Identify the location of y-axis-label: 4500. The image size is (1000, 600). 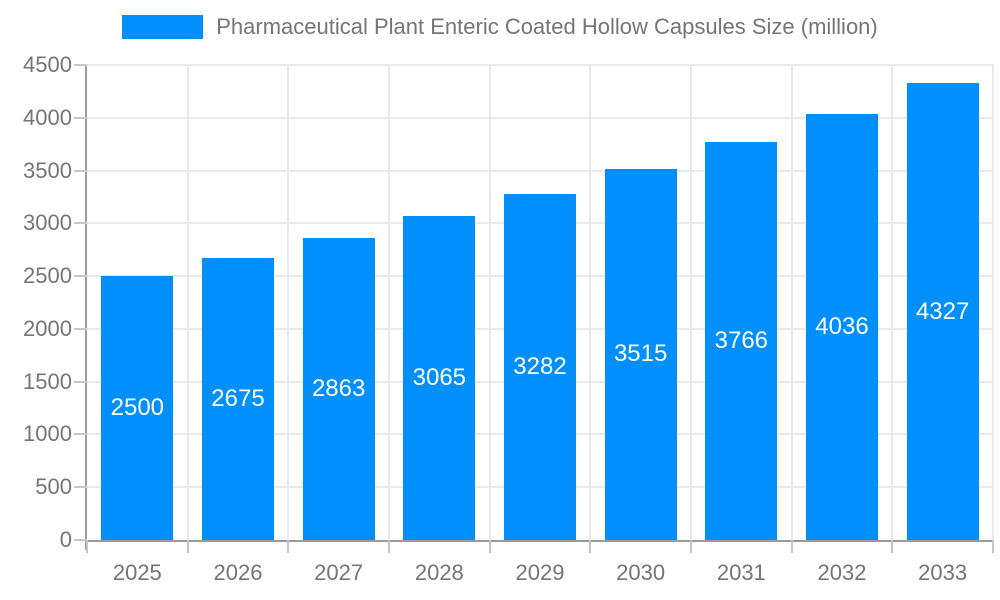
(47, 64).